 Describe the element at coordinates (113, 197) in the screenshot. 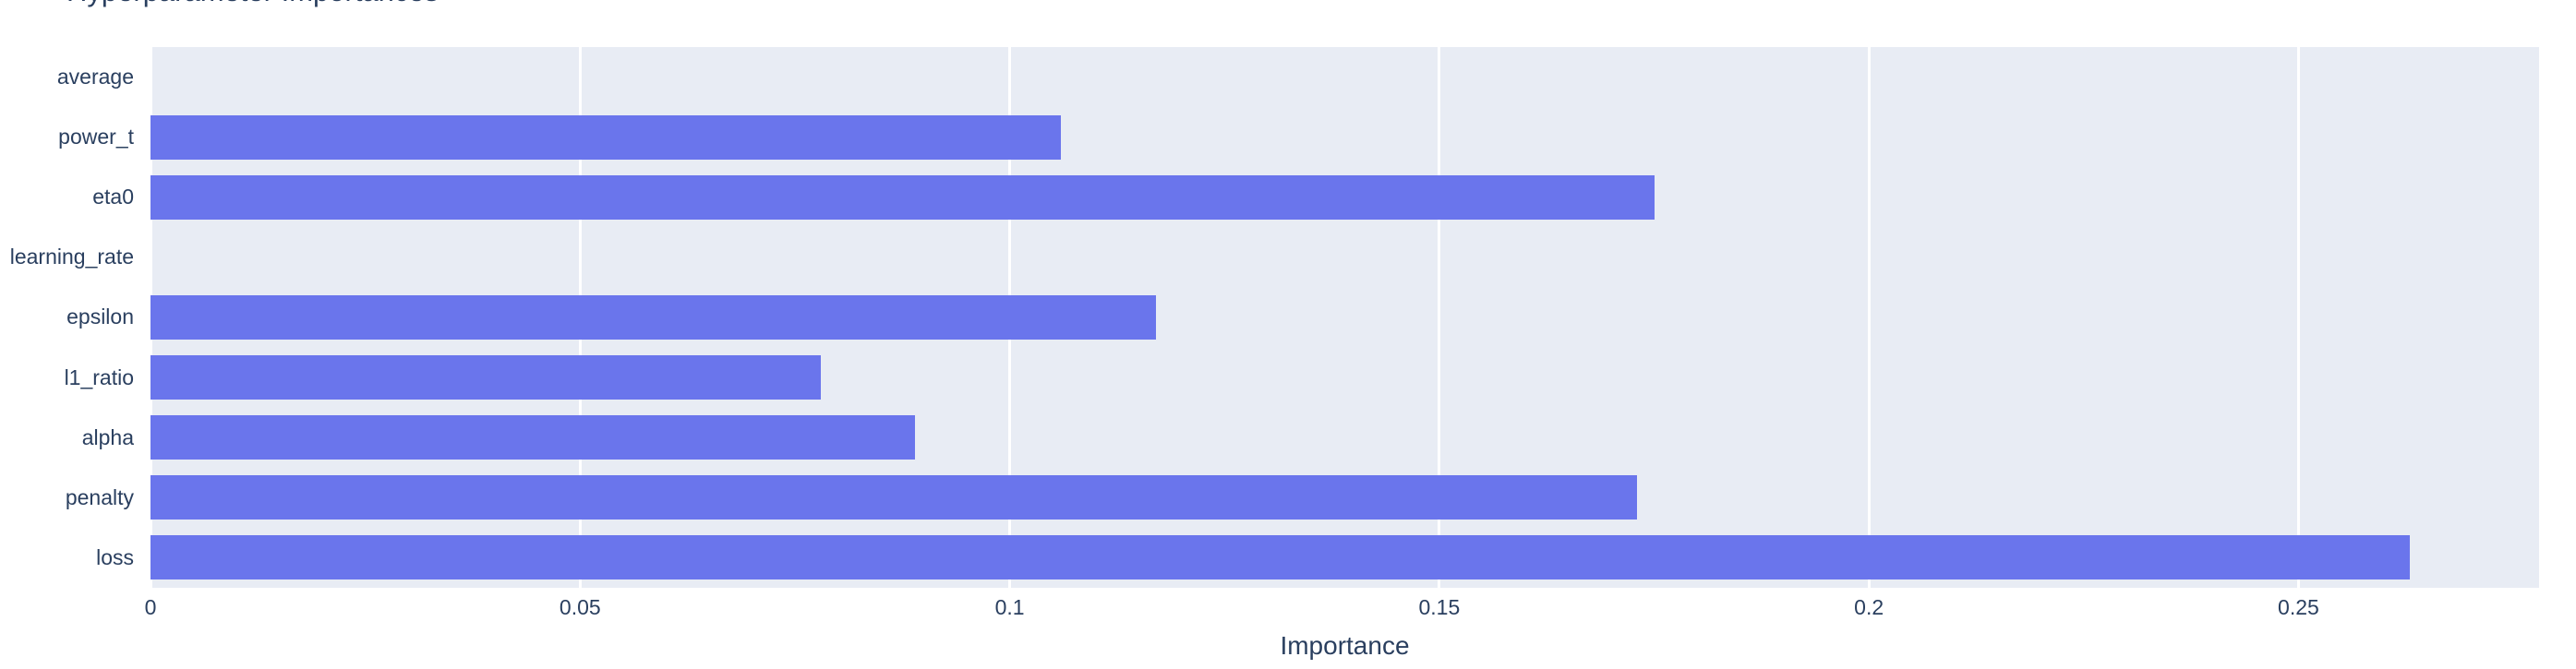

I see `y-axis-label-eta0: eta0` at that location.